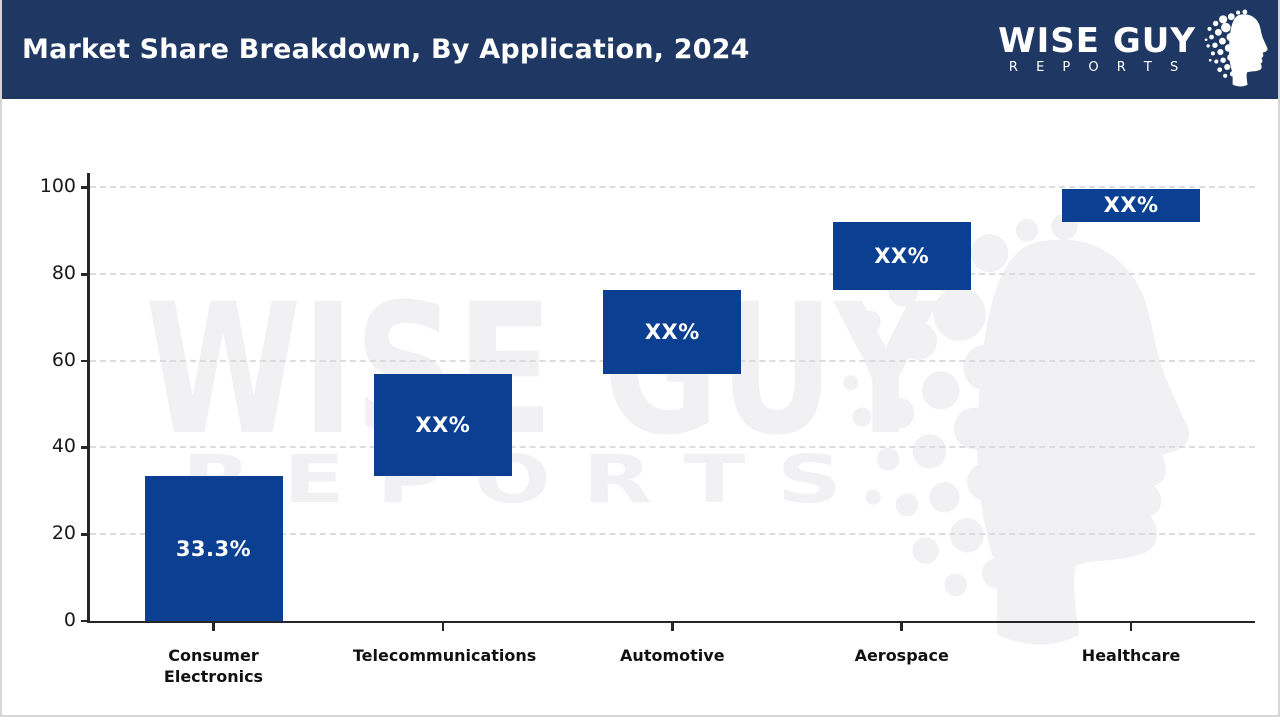 The width and height of the screenshot is (1280, 720). I want to click on bar-aerospace: XX%, so click(901, 255).